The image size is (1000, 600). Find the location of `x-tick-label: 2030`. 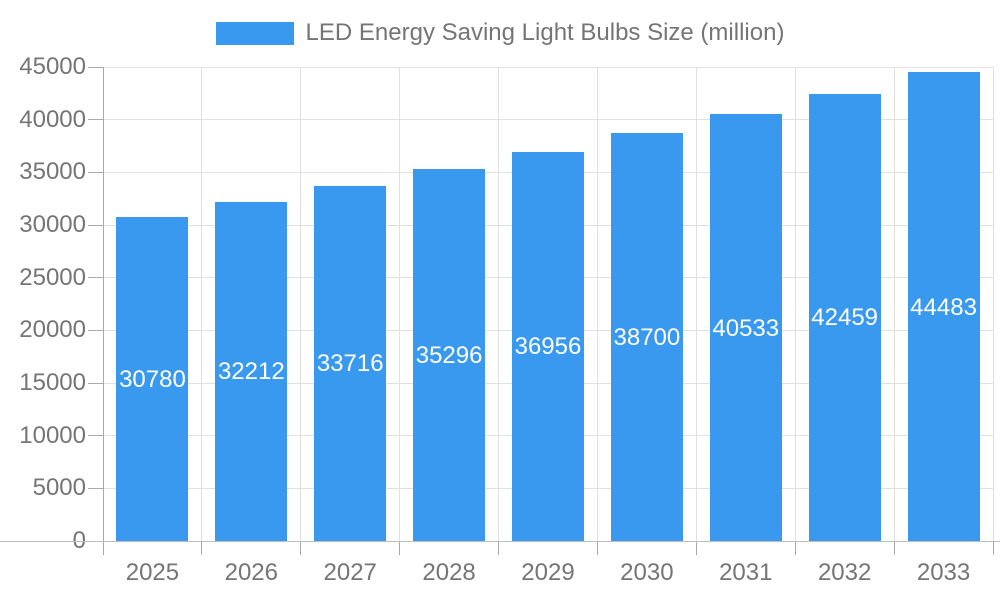

x-tick-label: 2030 is located at coordinates (647, 572).